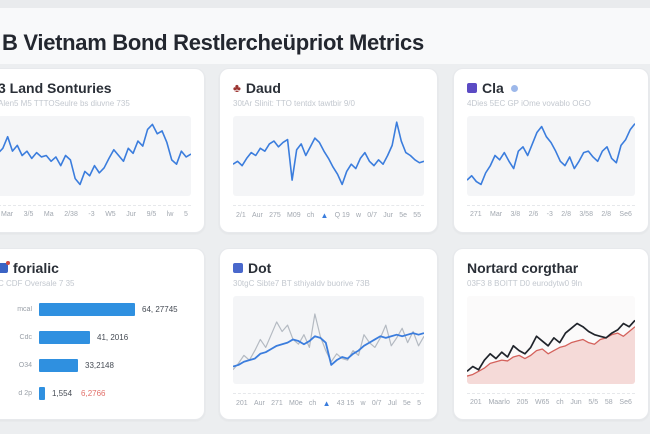 This screenshot has height=434, width=650. I want to click on page-header: B Vietnam Bond Restlercheüpriot Metrics, so click(325, 36).